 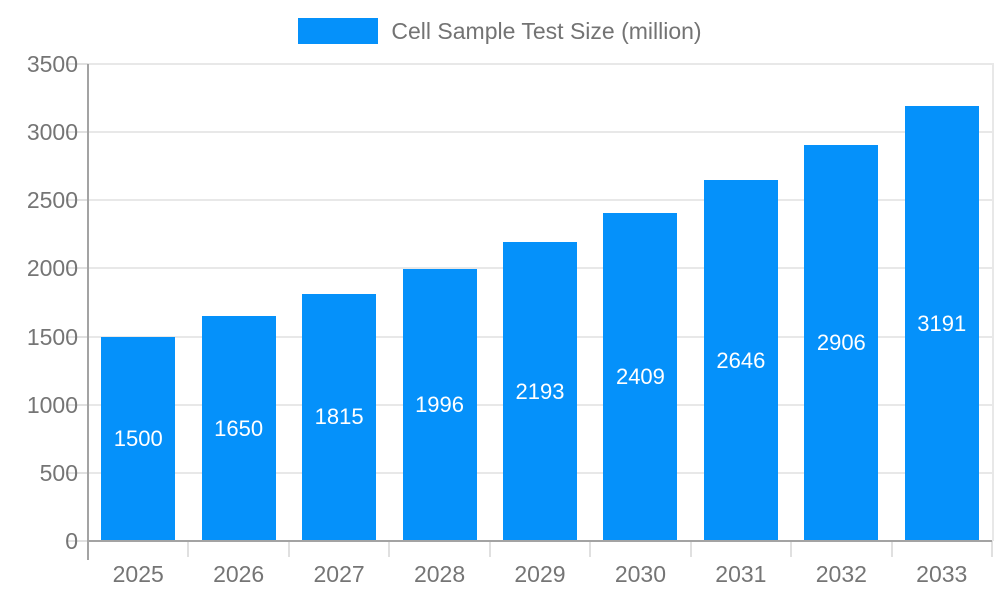 What do you see at coordinates (338, 31) in the screenshot?
I see `legend-swatch-icon` at bounding box center [338, 31].